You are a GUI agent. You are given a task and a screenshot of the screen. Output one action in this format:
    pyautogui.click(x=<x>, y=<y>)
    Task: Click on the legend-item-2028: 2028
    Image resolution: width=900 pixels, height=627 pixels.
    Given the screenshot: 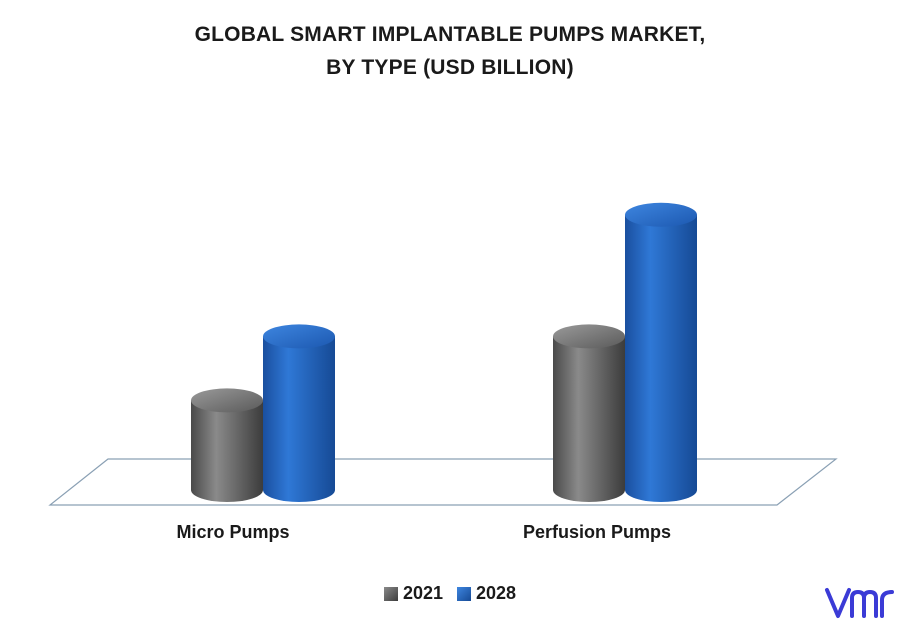 What is the action you would take?
    pyautogui.click(x=486, y=593)
    